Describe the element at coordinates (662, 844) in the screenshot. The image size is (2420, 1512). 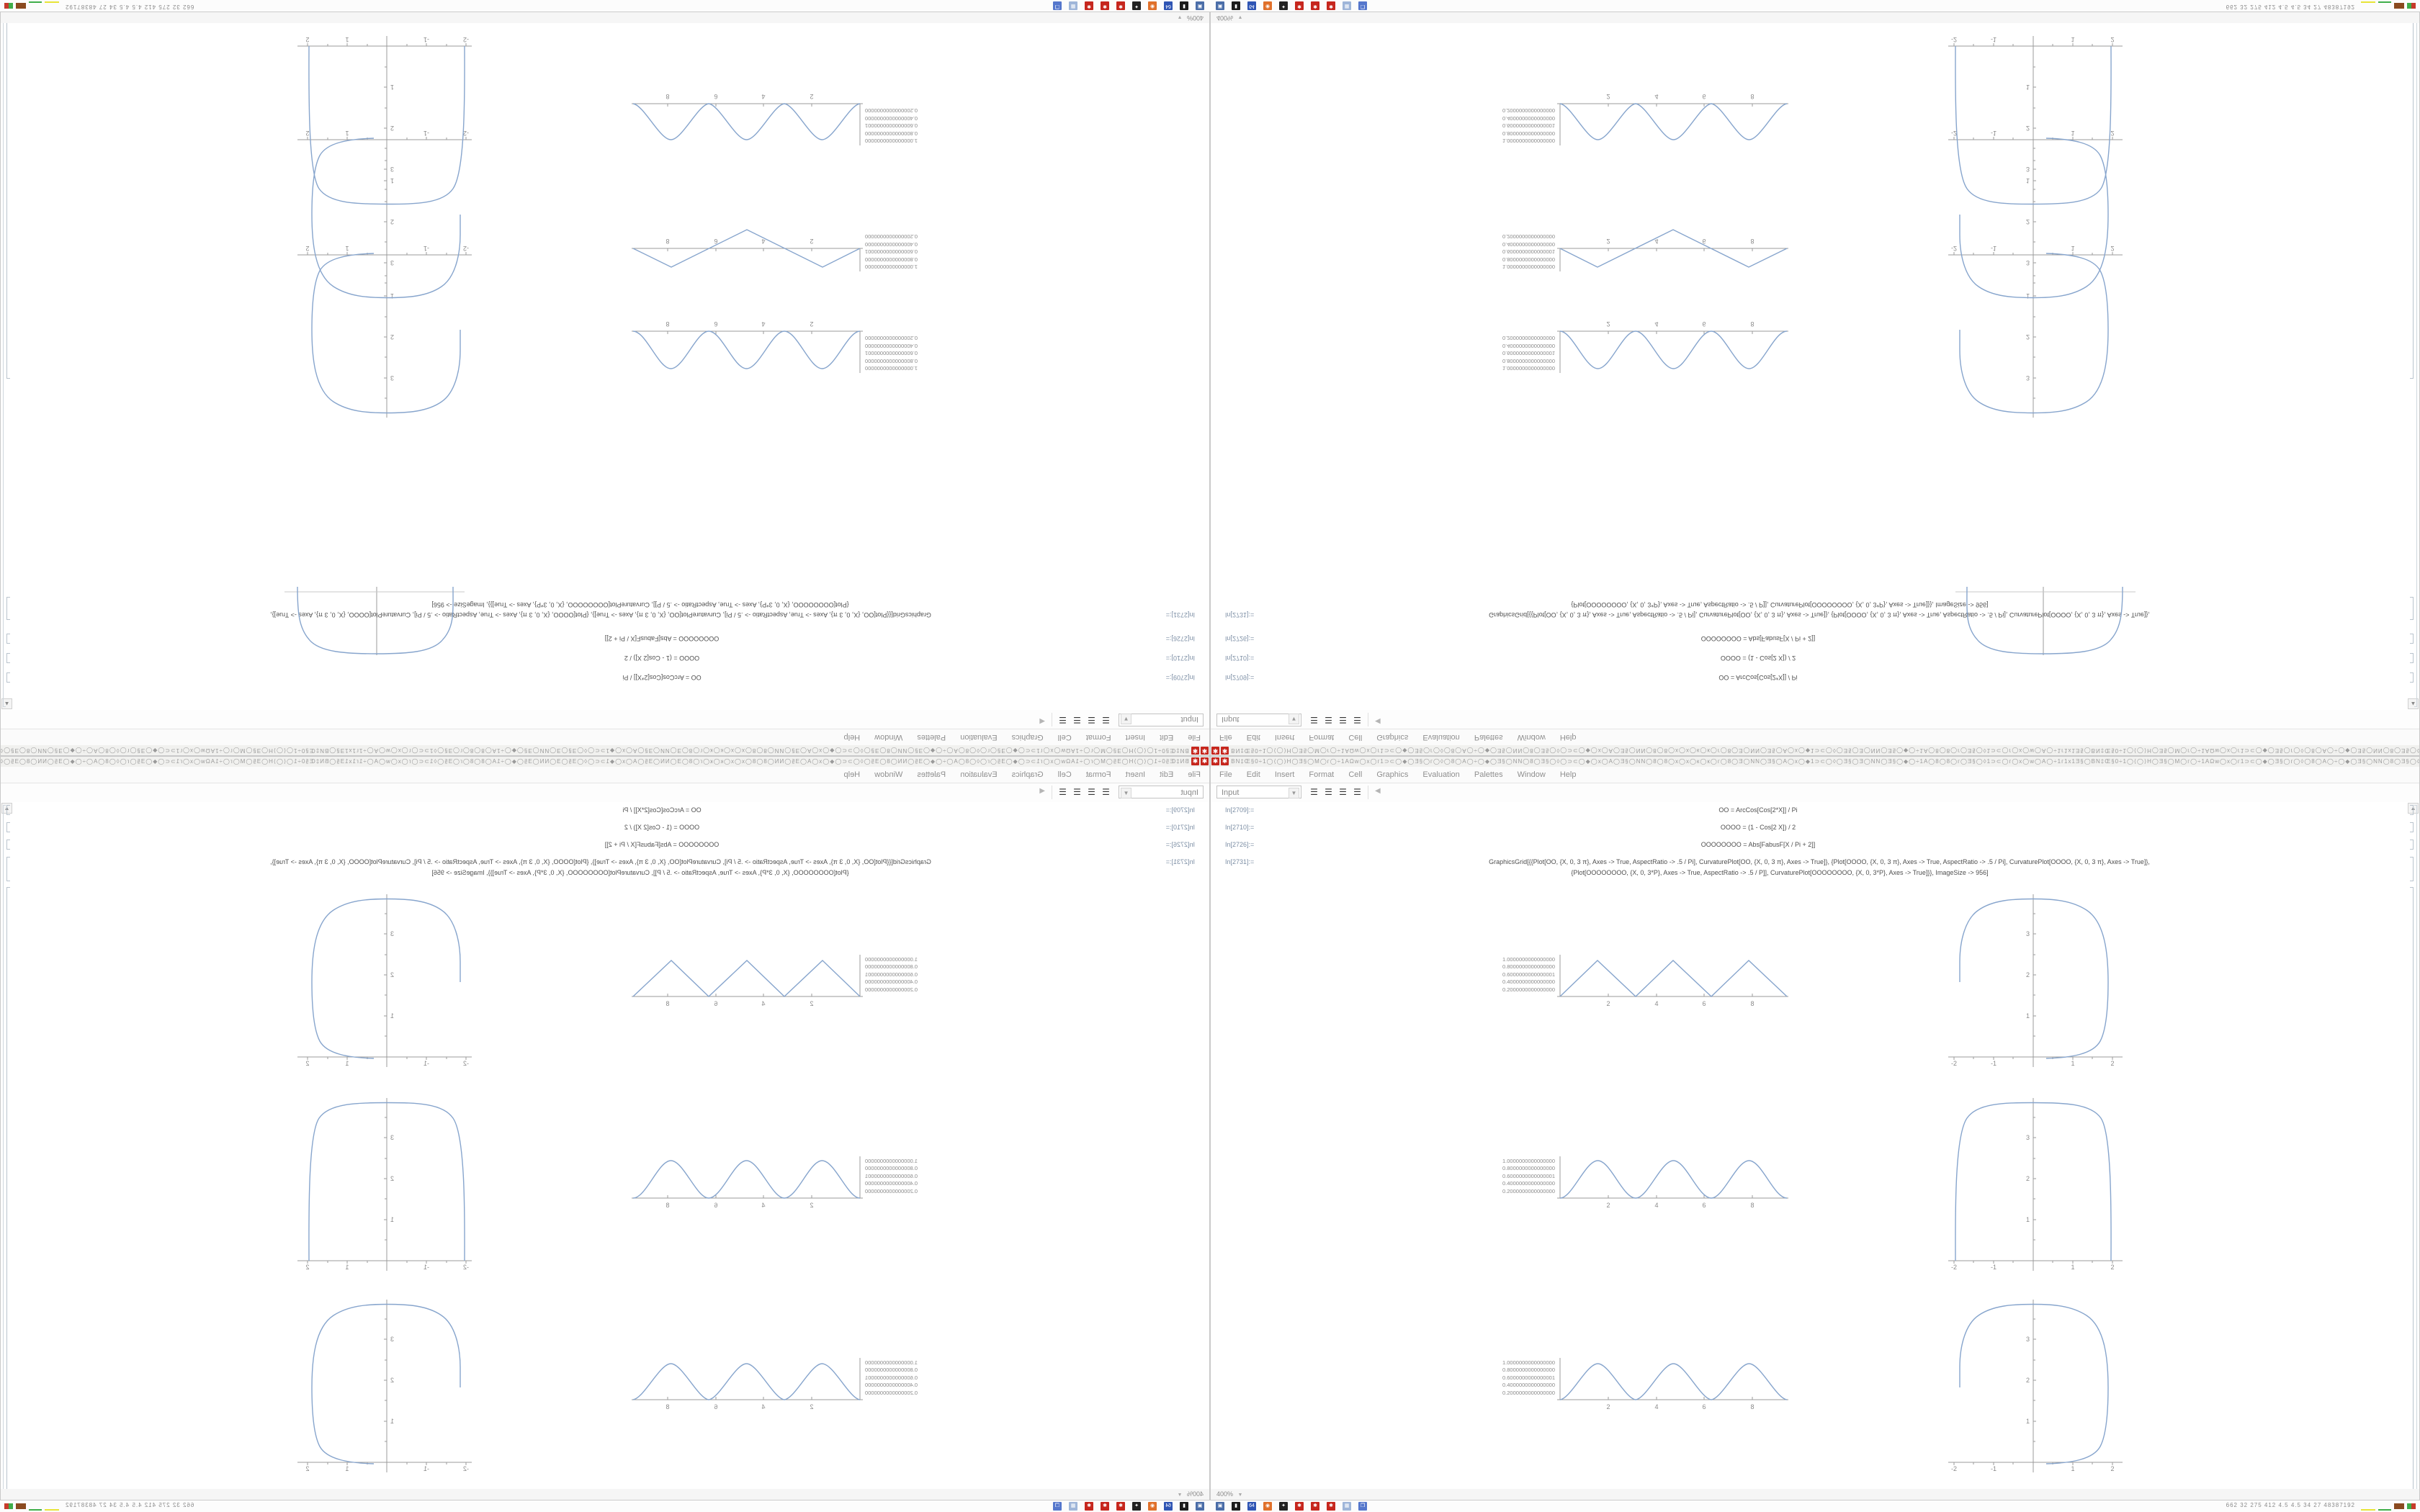
I see `code-cell-2726: OOOOOOOO = Abs[FabusF[X / Pi + 2]]` at that location.